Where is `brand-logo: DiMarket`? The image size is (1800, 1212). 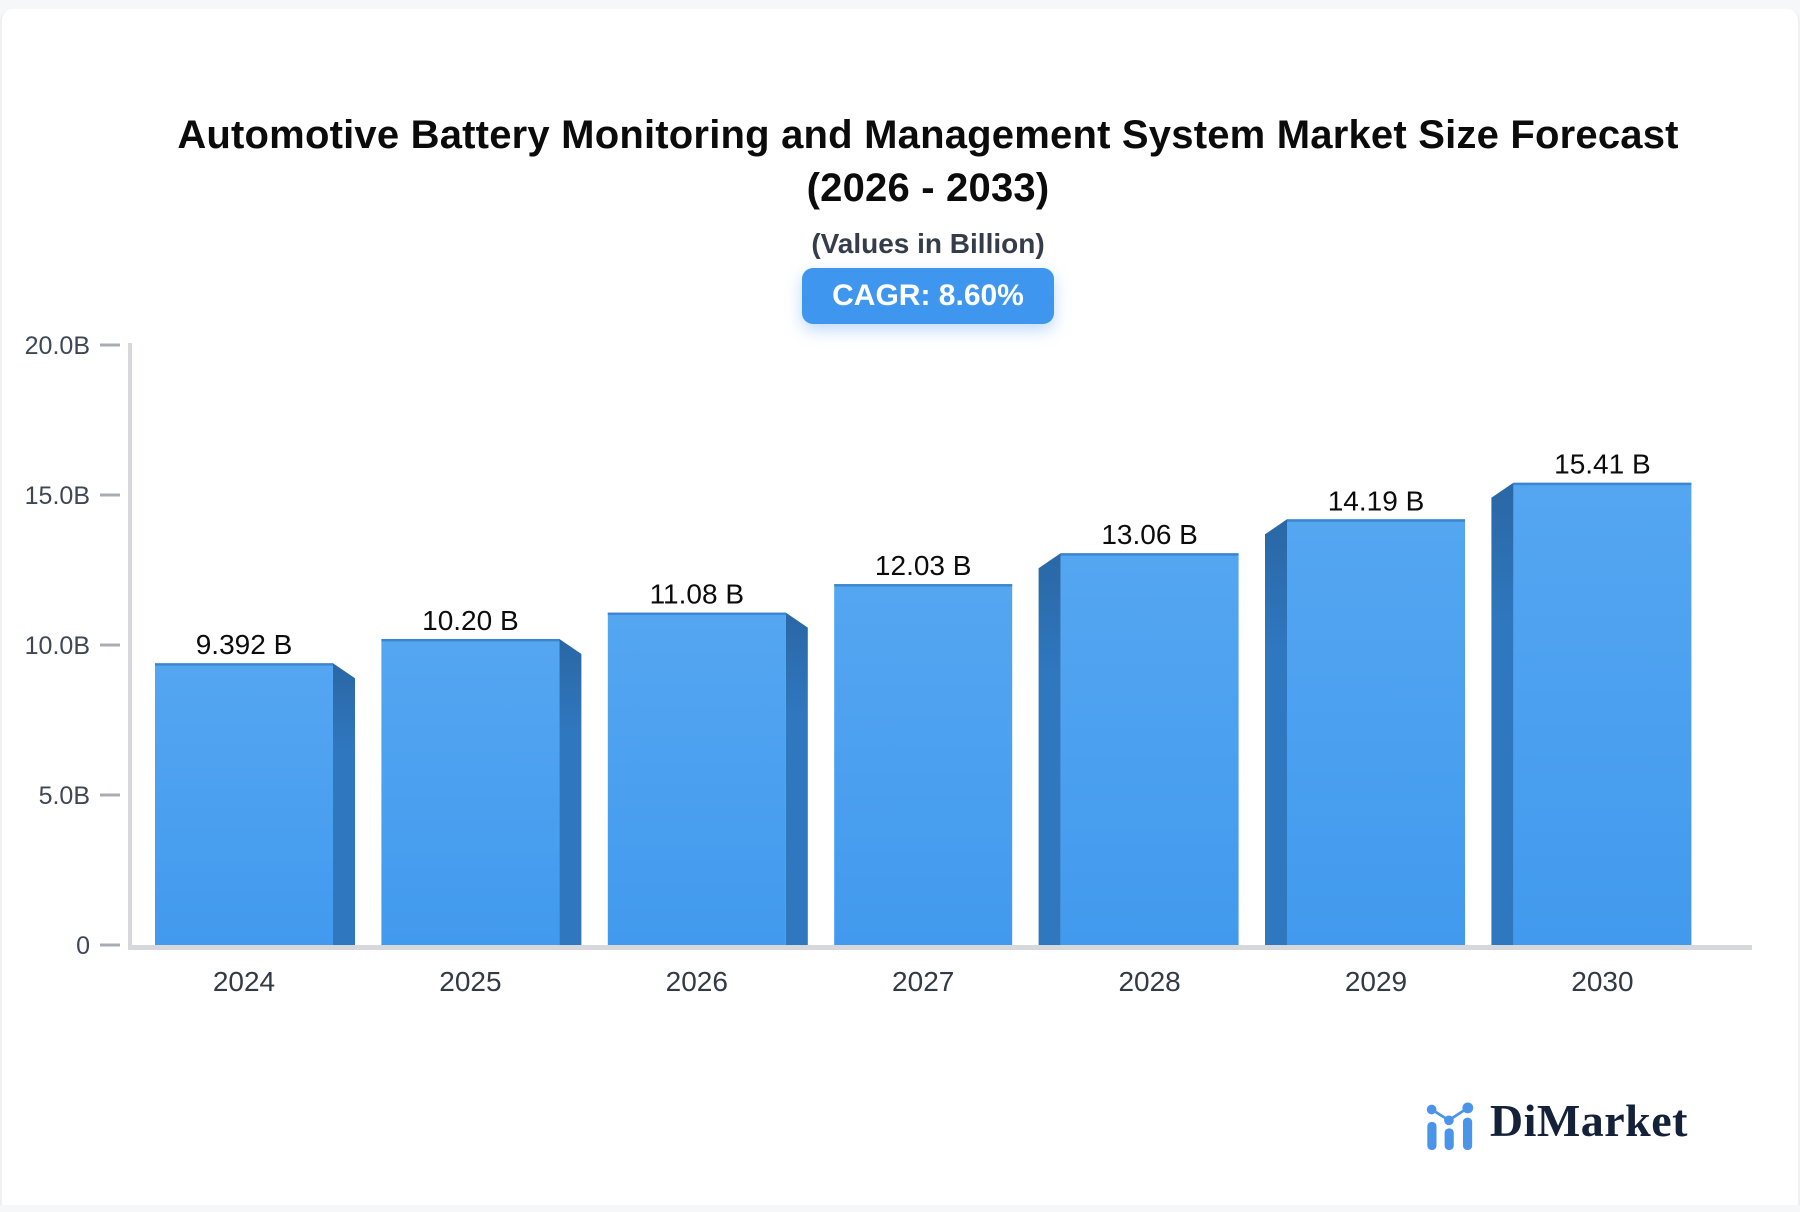 brand-logo: DiMarket is located at coordinates (1555, 1121).